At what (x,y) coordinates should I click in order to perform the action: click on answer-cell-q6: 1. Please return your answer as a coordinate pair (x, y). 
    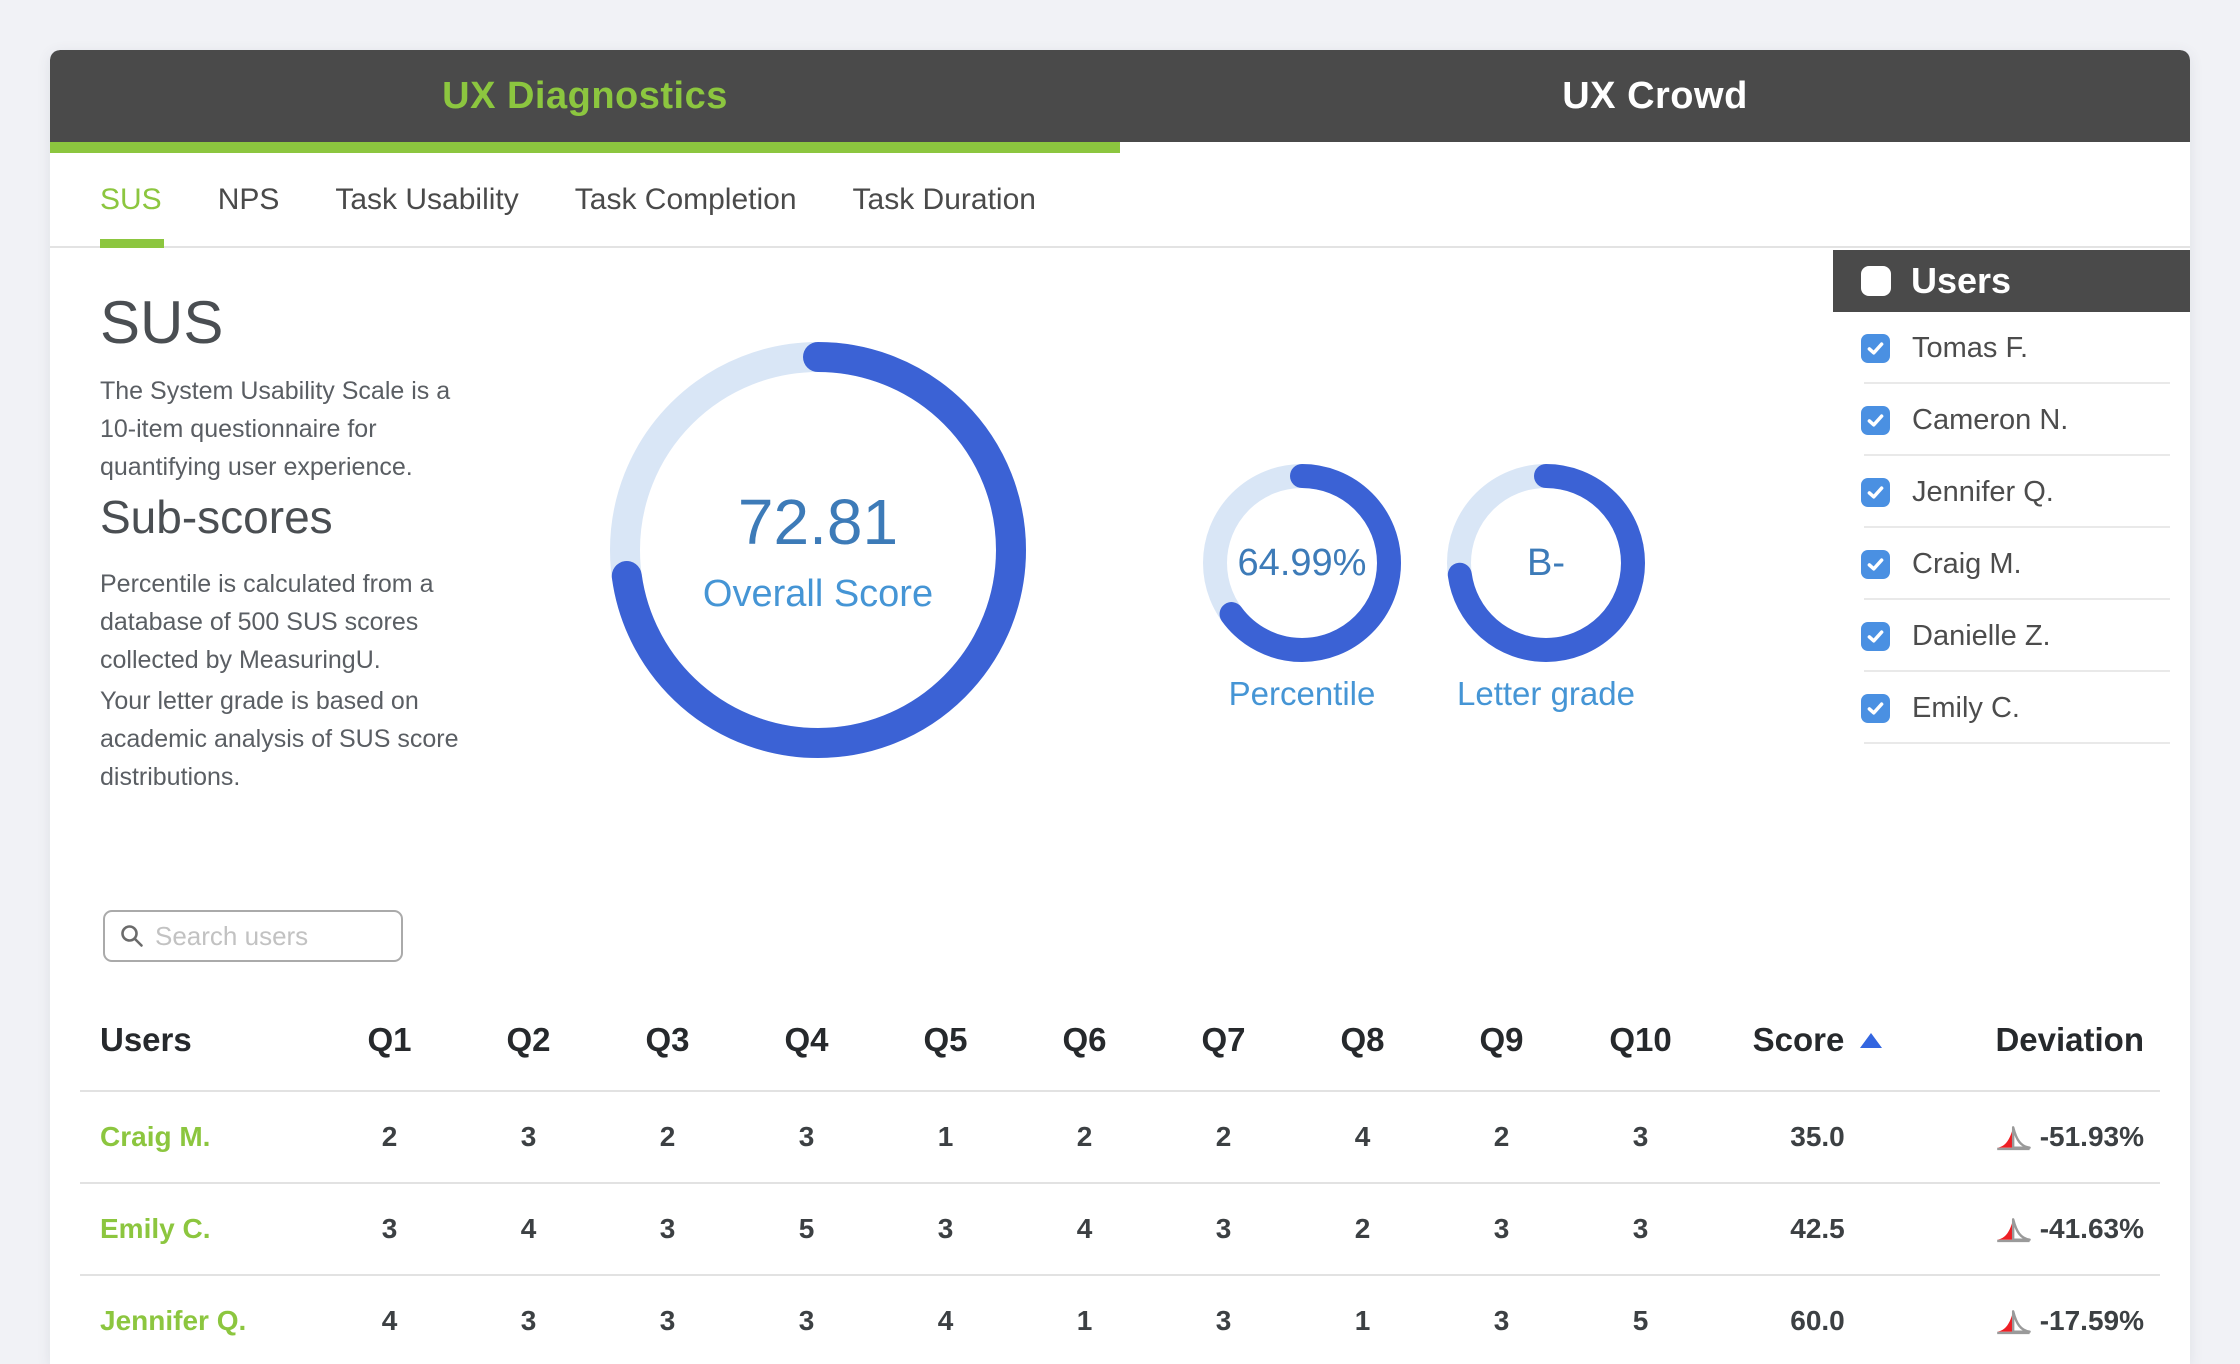
    Looking at the image, I should click on (1084, 1320).